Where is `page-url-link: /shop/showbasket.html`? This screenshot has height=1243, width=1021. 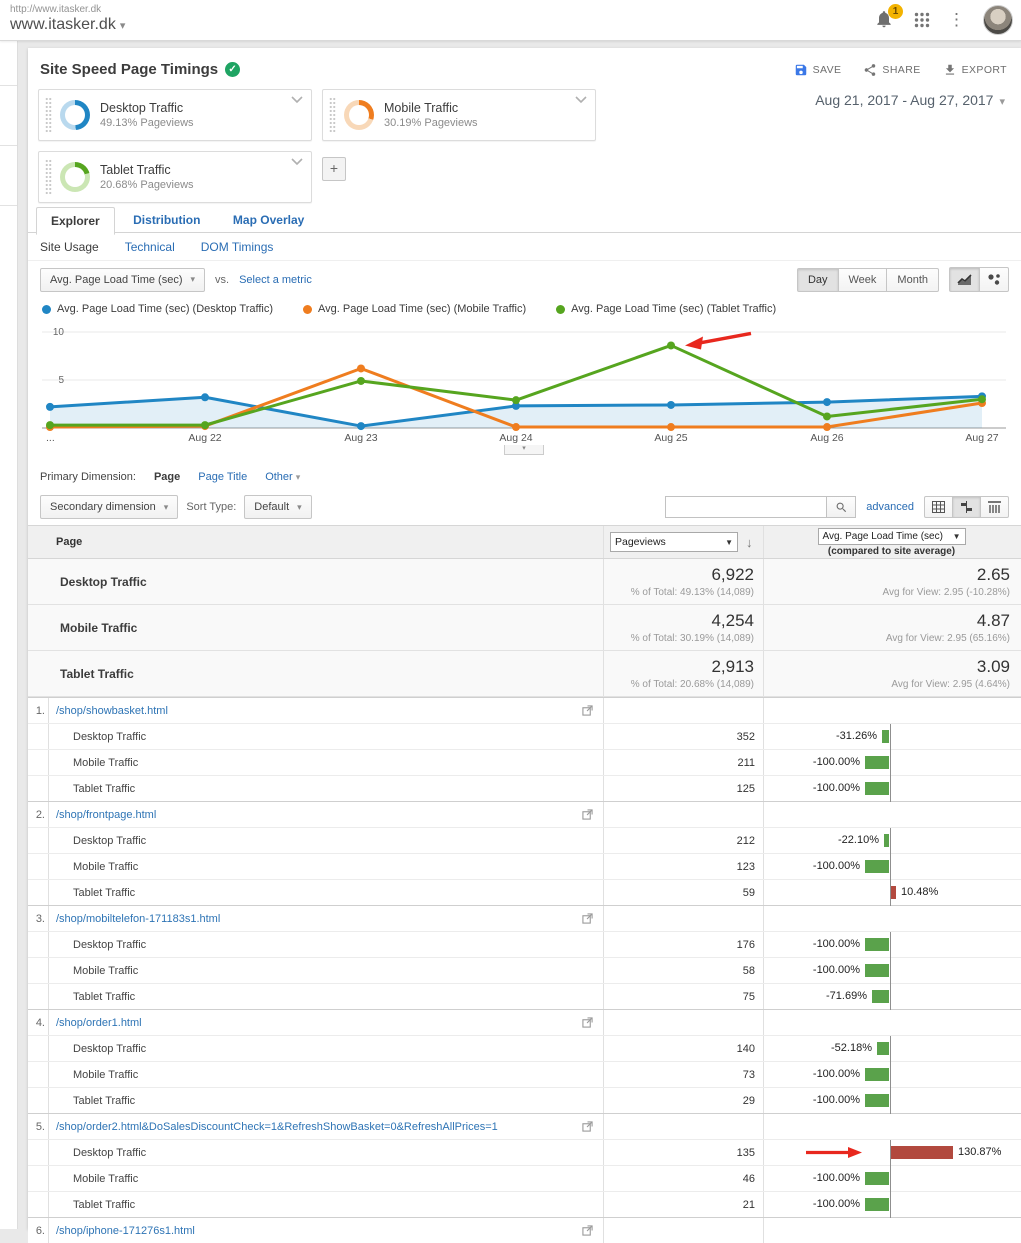
page-url-link: /shop/showbasket.html is located at coordinates (112, 710).